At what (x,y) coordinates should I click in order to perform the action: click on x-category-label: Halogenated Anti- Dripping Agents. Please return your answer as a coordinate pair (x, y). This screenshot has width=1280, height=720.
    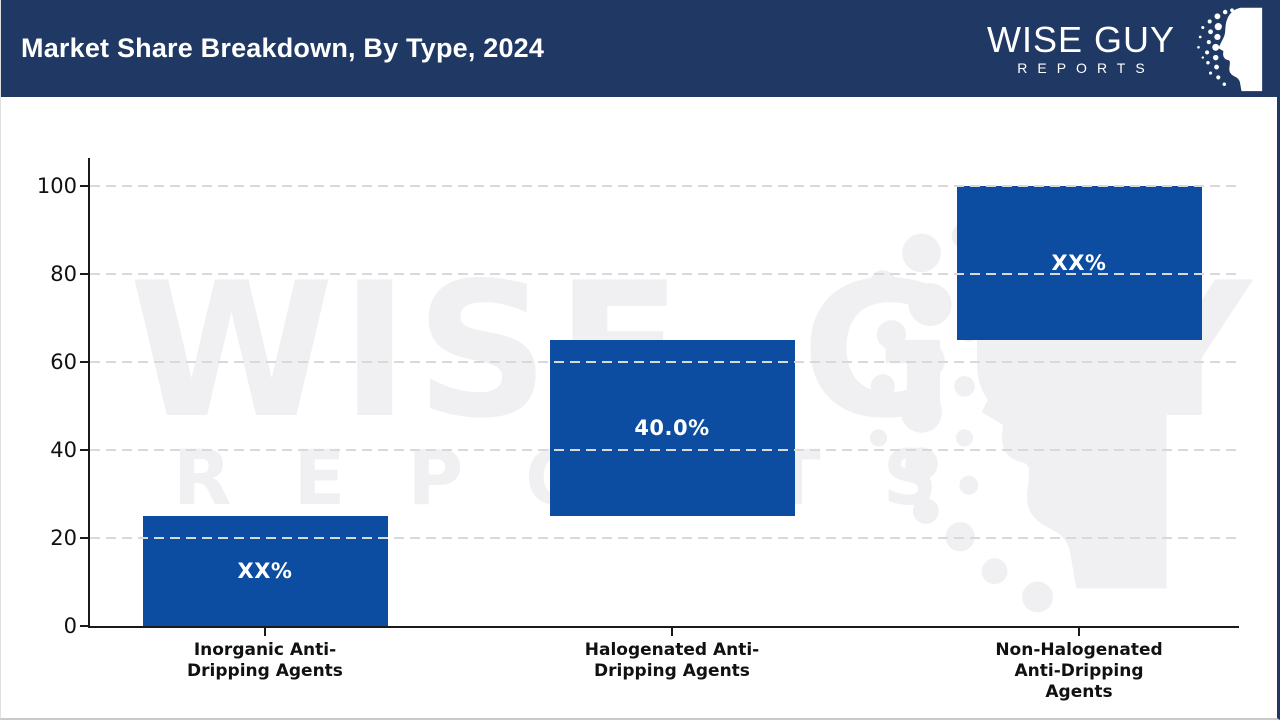
    Looking at the image, I should click on (672, 660).